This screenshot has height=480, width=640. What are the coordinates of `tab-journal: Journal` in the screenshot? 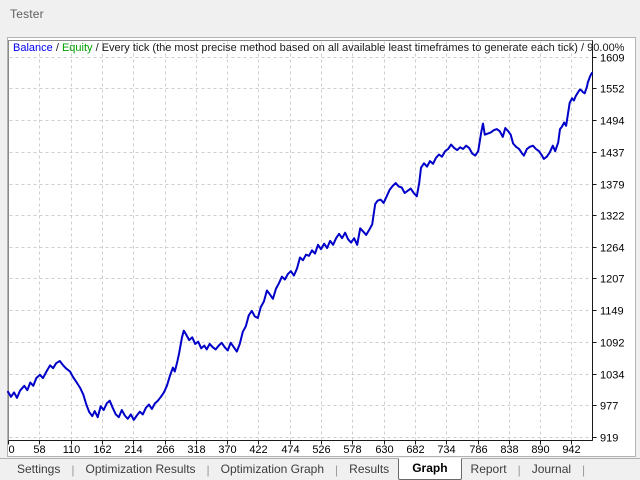 It's located at (551, 469).